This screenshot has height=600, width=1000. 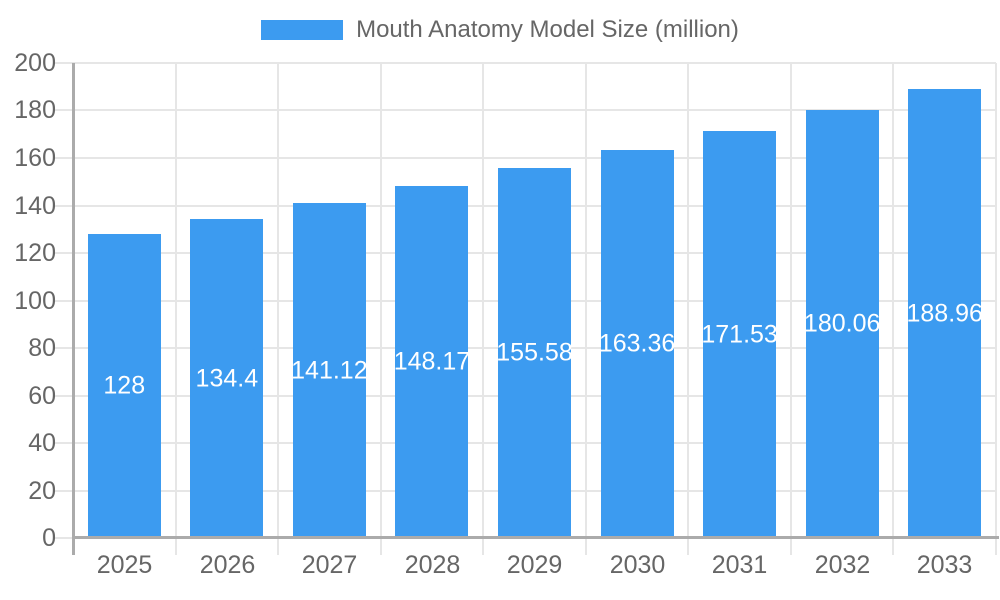 What do you see at coordinates (637, 565) in the screenshot?
I see `x-tick-label: 2030` at bounding box center [637, 565].